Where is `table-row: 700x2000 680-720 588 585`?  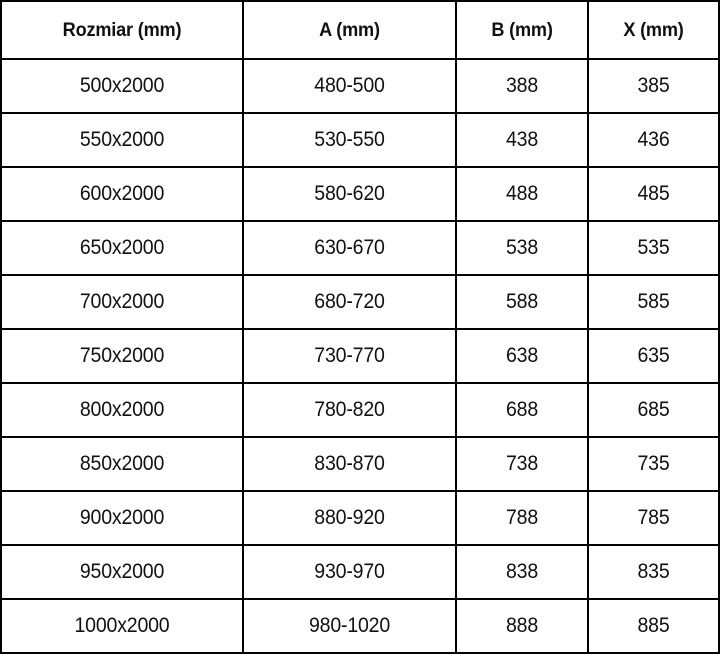
table-row: 700x2000 680-720 588 585 is located at coordinates (360, 302).